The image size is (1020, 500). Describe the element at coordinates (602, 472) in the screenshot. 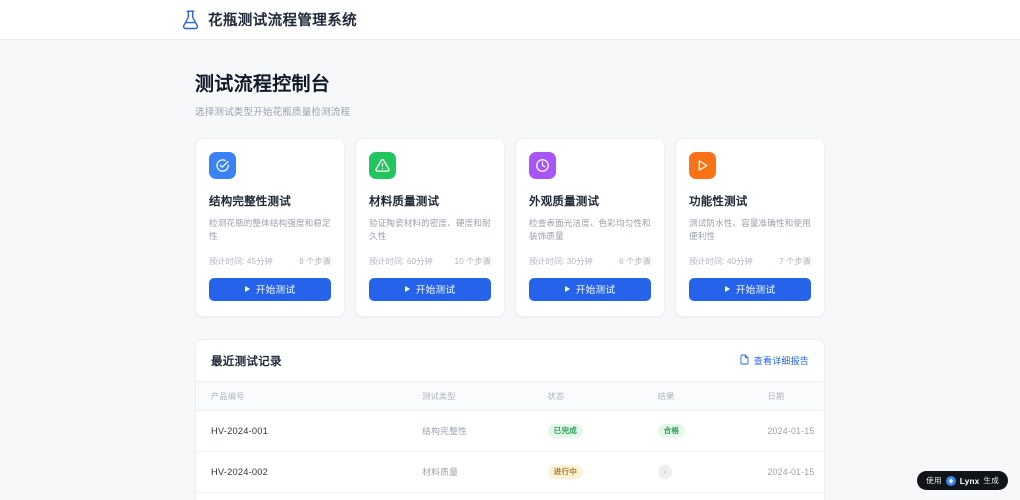

I see `cell-status: 进行中` at that location.